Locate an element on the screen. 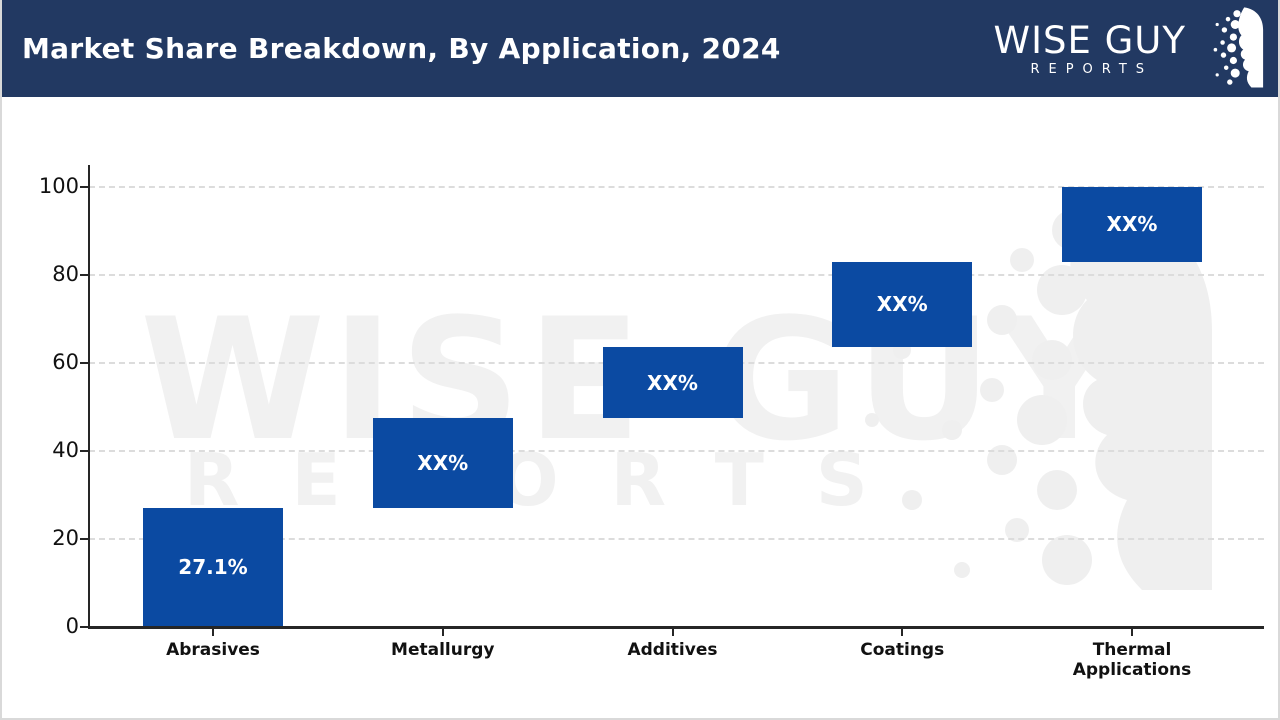 This screenshot has height=720, width=1280. logo-wordmark: WISE GUY is located at coordinates (1089, 40).